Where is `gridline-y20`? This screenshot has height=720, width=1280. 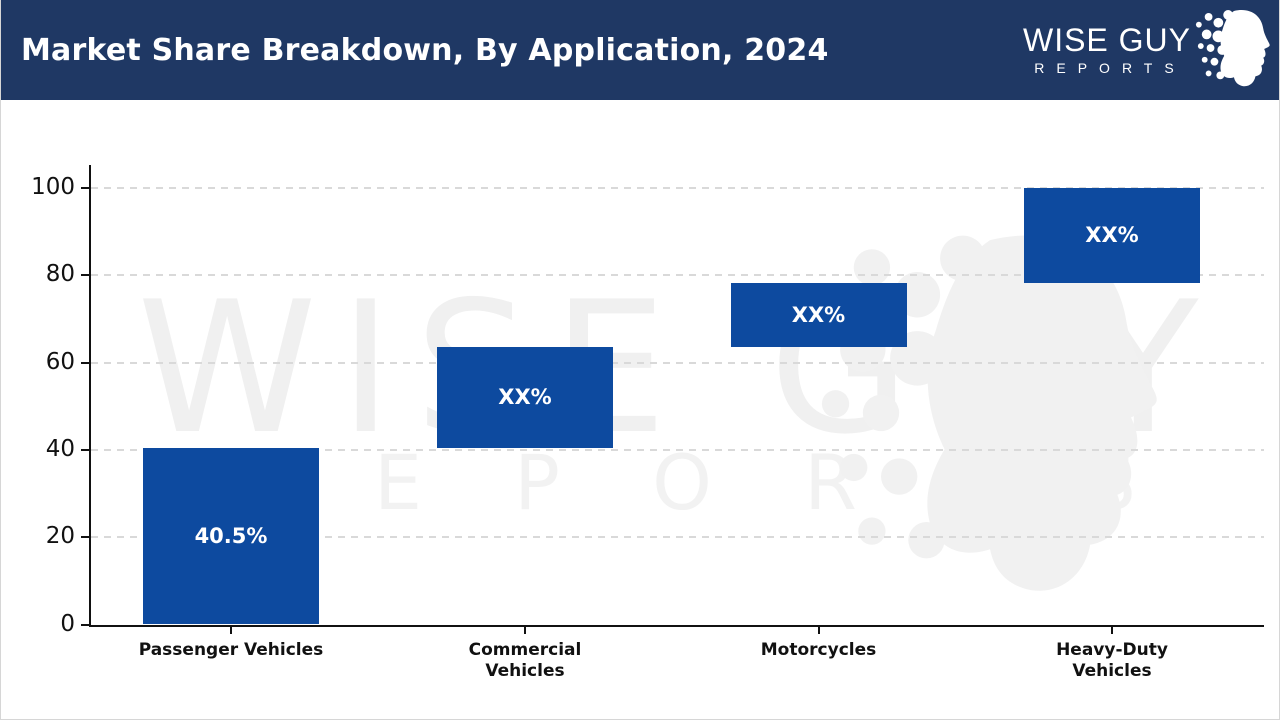 gridline-y20 is located at coordinates (677, 537).